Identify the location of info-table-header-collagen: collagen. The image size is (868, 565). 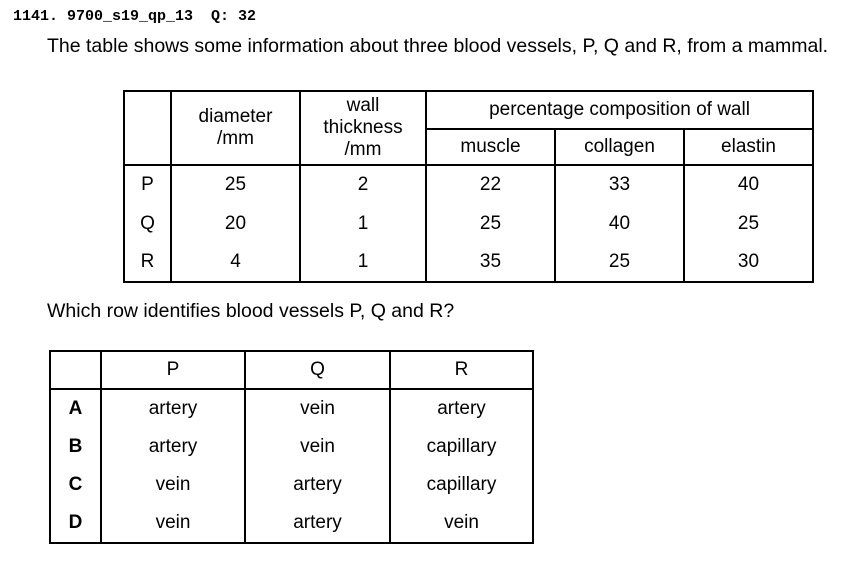
(619, 147).